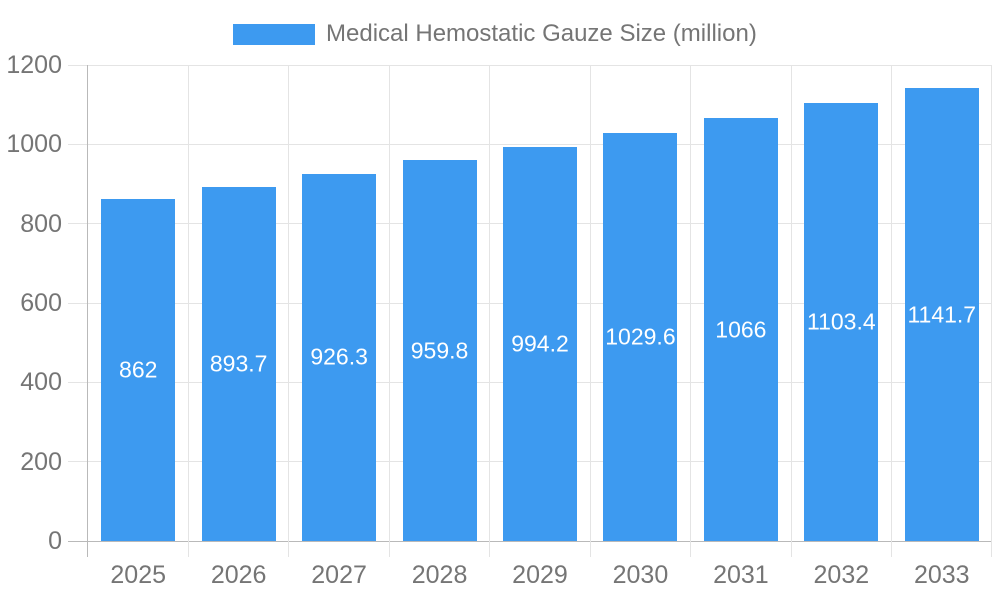 The height and width of the screenshot is (600, 1000). What do you see at coordinates (339, 575) in the screenshot?
I see `x-axis-label: 2027` at bounding box center [339, 575].